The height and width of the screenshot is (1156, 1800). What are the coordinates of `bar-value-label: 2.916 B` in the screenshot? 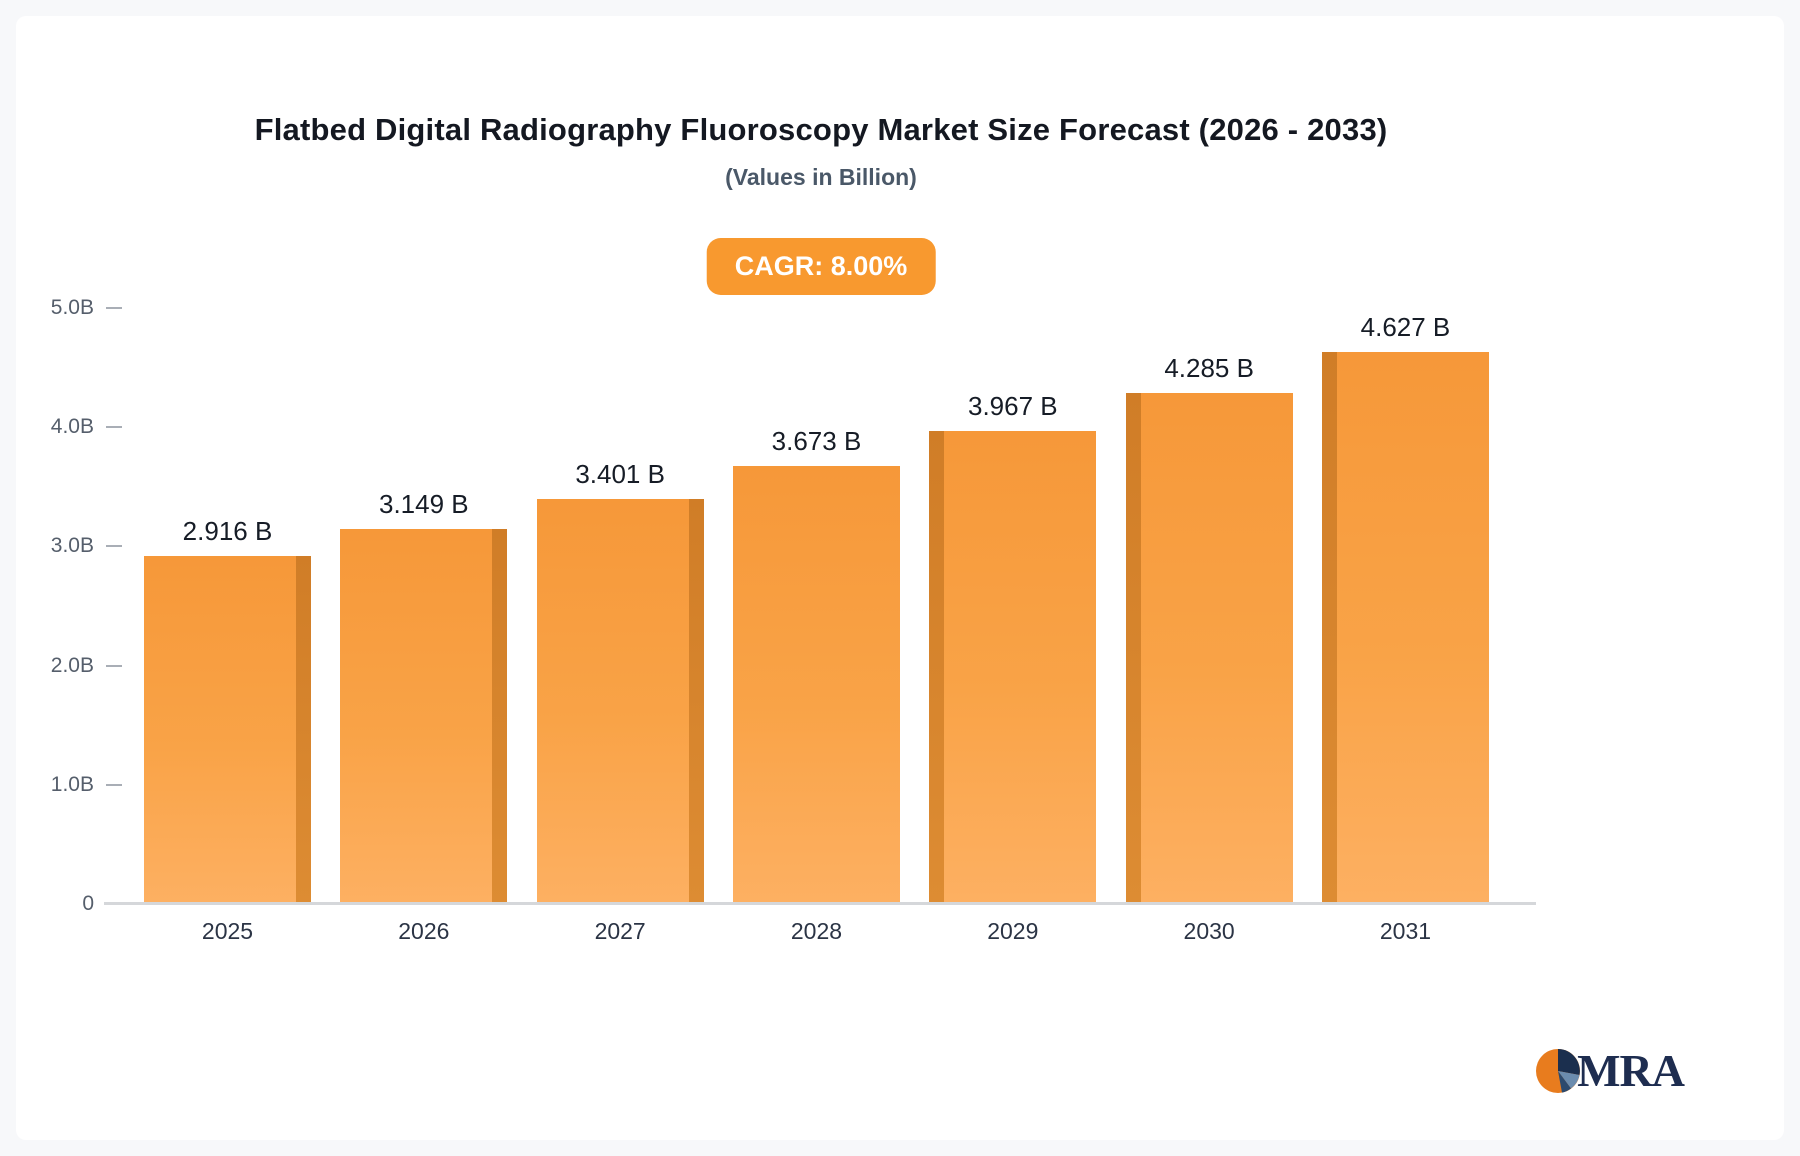 It's located at (227, 531).